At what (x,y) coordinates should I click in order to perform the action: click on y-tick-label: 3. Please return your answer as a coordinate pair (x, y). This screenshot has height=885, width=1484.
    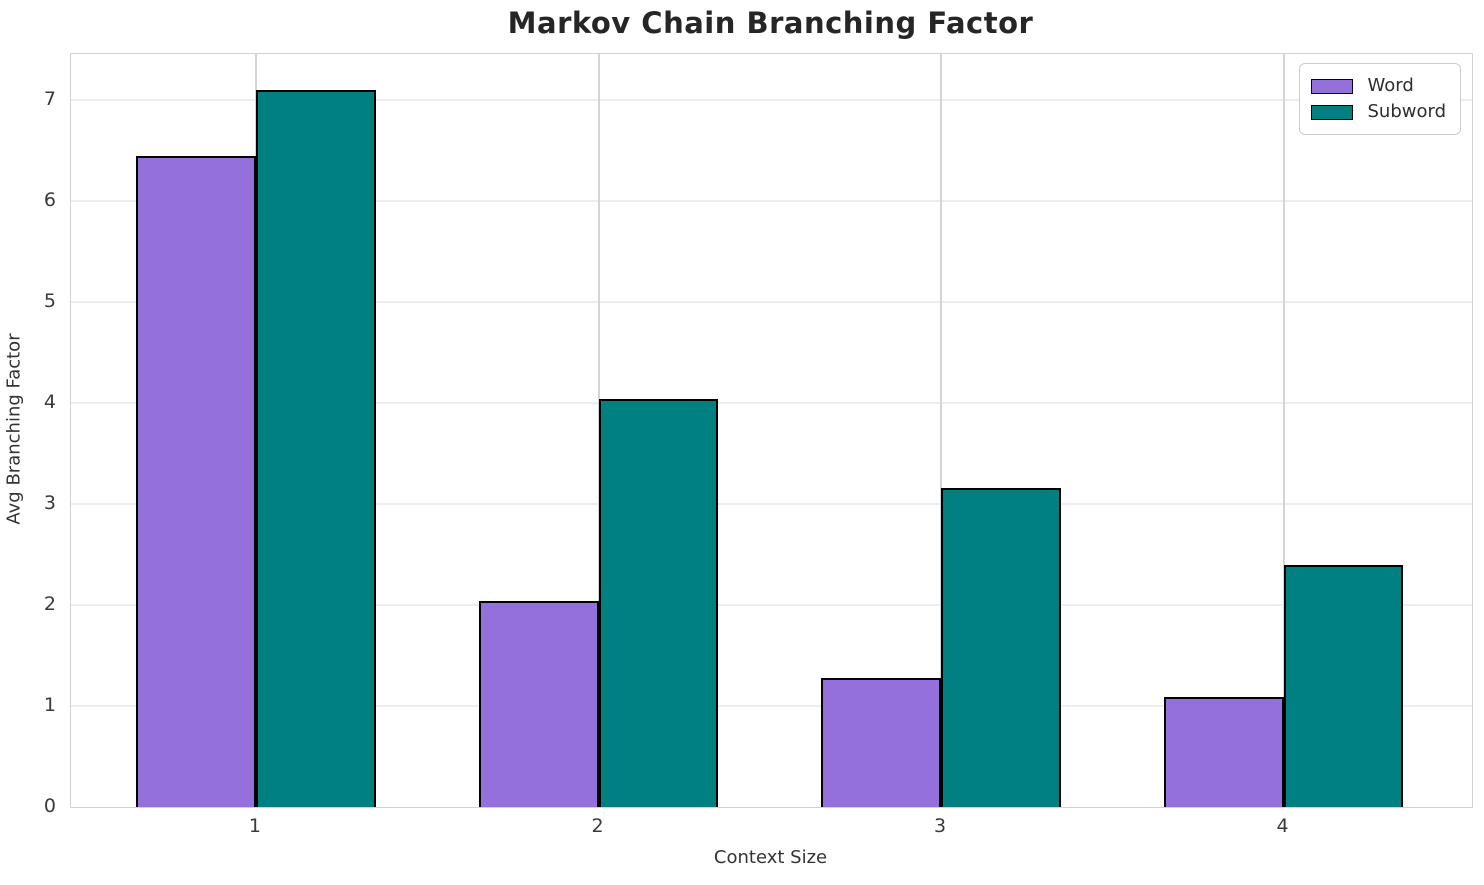
    Looking at the image, I should click on (49, 503).